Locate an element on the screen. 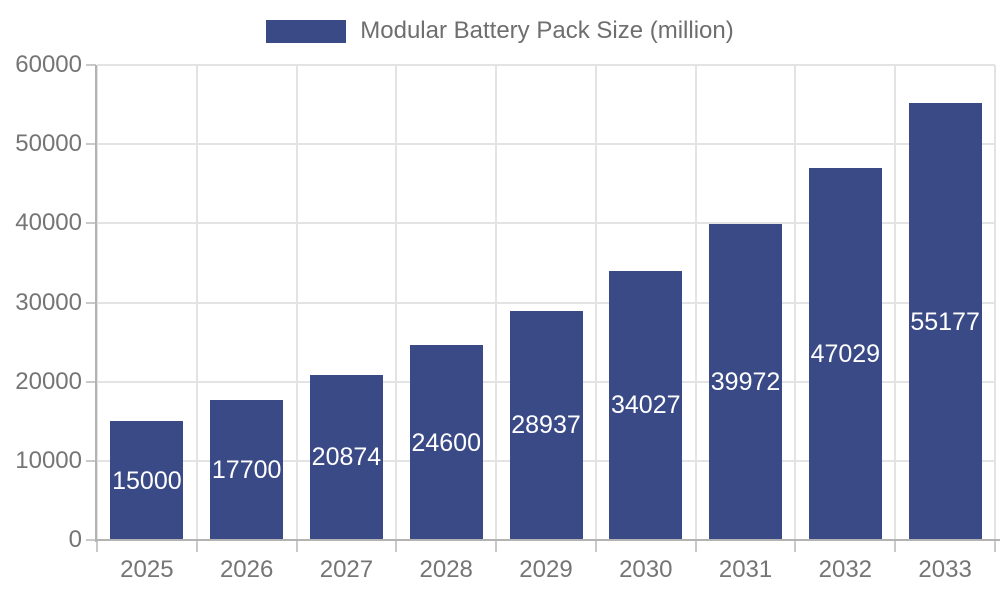  y-axis-label: 30000 is located at coordinates (48, 302).